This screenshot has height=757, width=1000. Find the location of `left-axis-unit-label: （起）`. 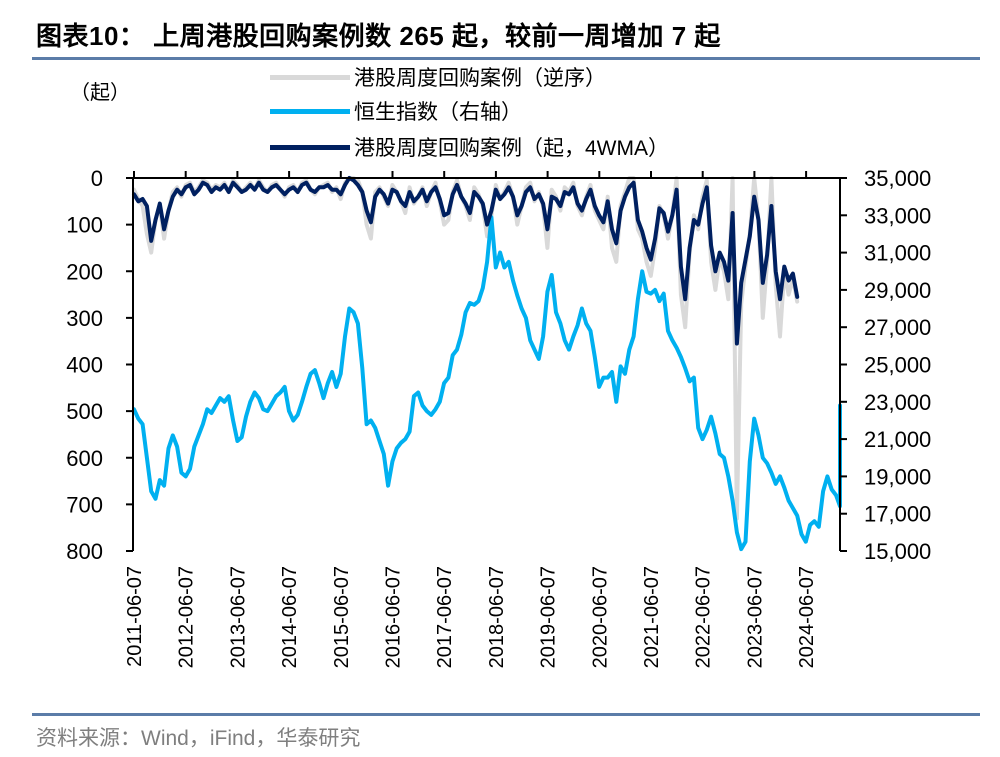

left-axis-unit-label: （起） is located at coordinates (100, 93).